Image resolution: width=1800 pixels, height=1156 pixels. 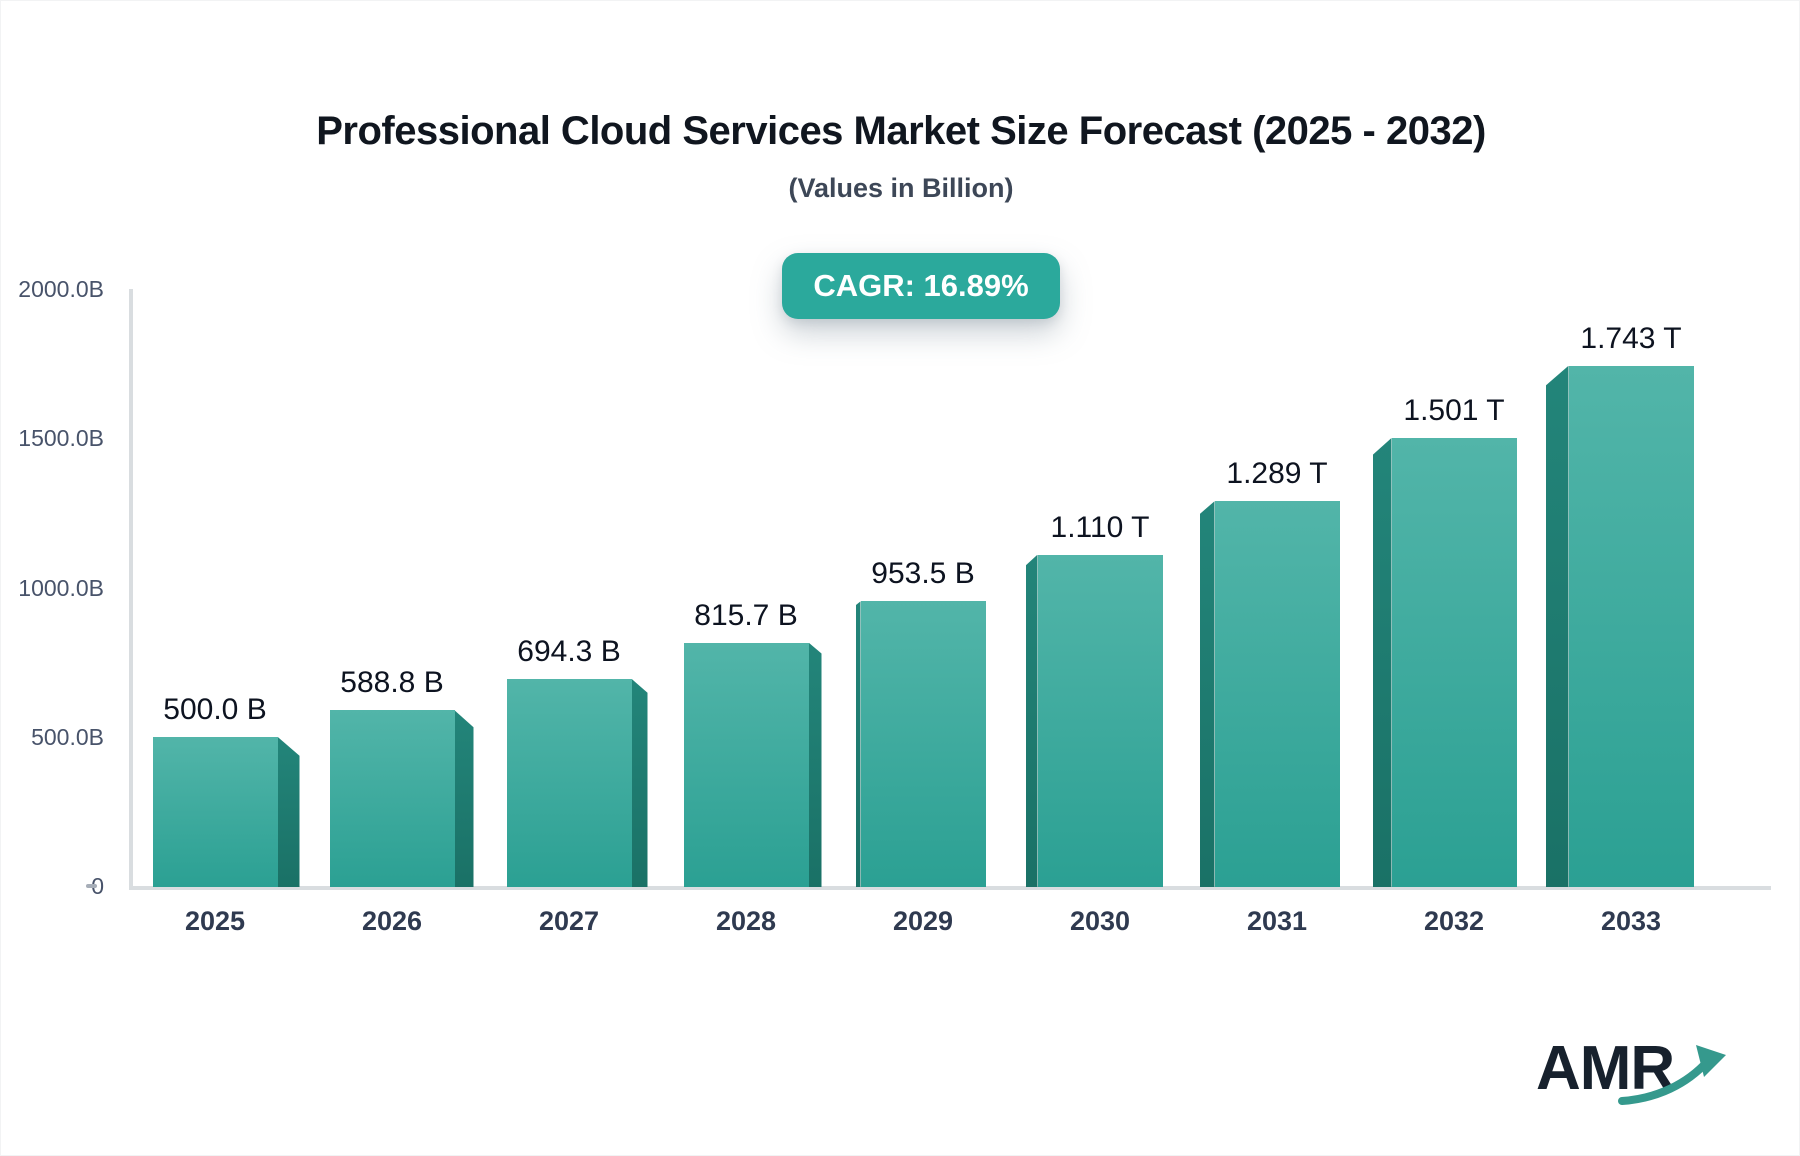 I want to click on zero-tick-mark, so click(x=91, y=886).